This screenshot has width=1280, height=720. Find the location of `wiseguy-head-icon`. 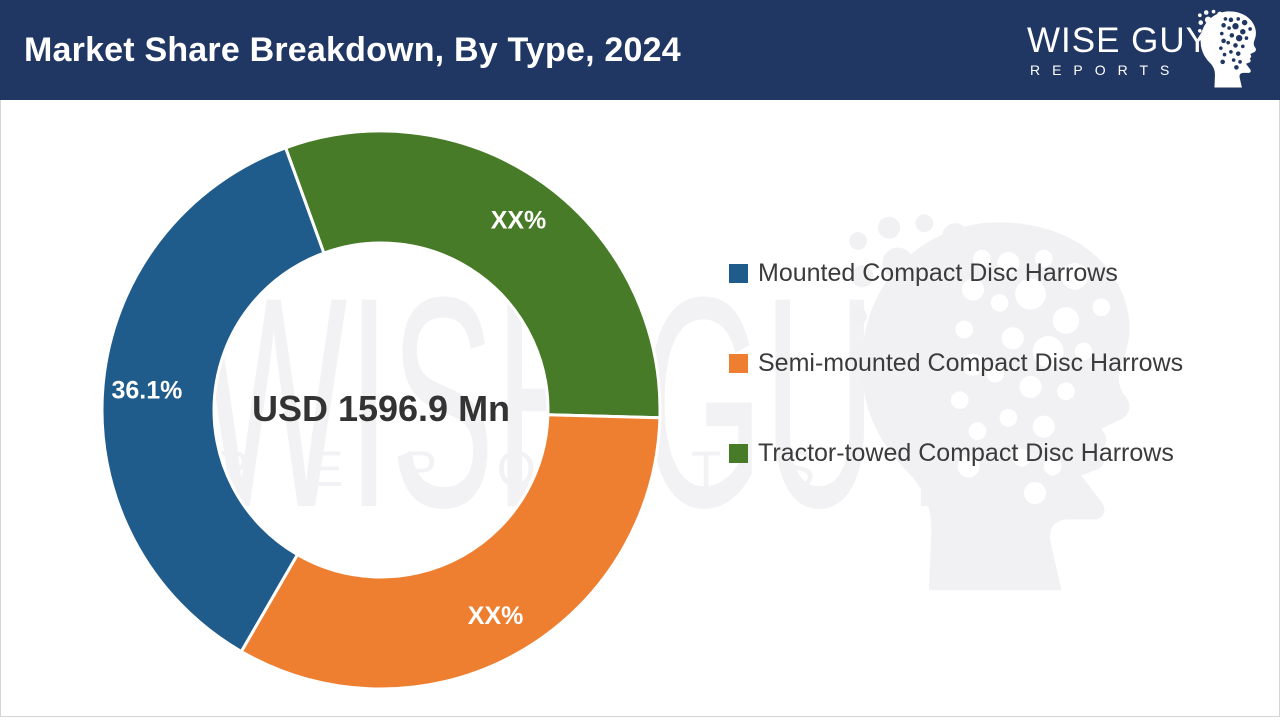

wiseguy-head-icon is located at coordinates (1230, 50).